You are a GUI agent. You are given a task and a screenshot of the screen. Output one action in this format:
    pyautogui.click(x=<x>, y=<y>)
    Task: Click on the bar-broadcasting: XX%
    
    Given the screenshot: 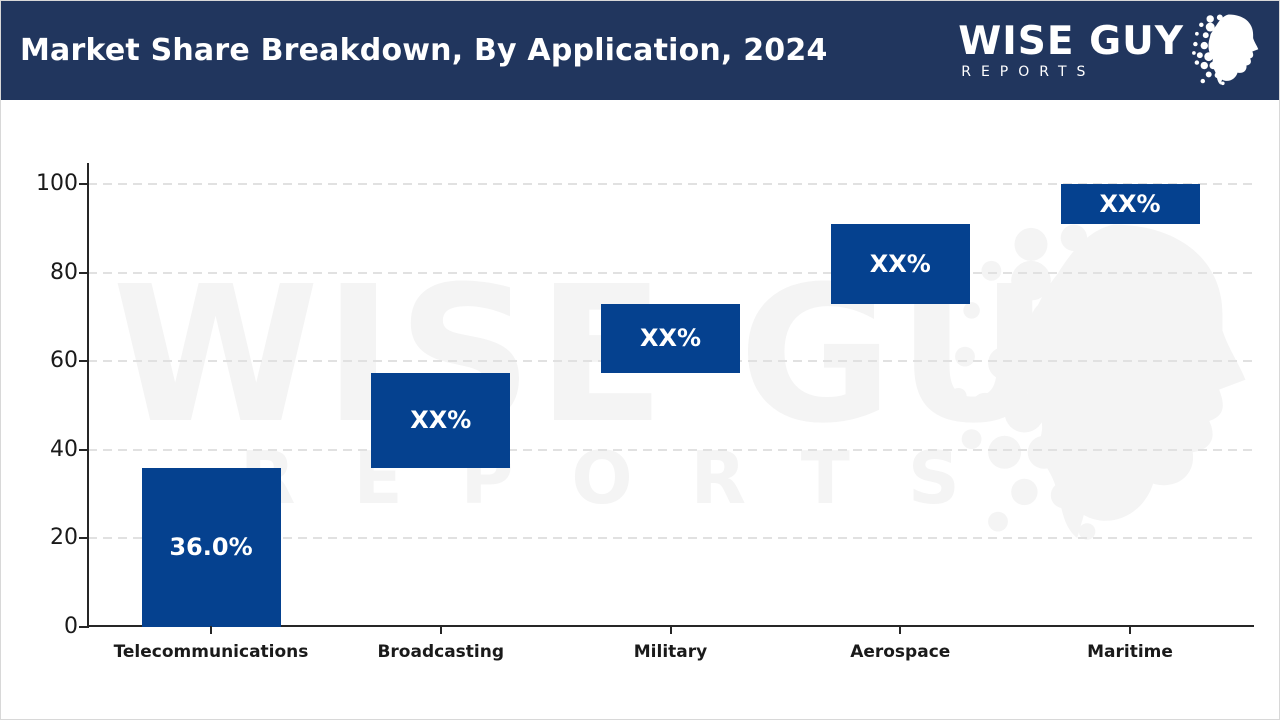 What is the action you would take?
    pyautogui.click(x=441, y=420)
    